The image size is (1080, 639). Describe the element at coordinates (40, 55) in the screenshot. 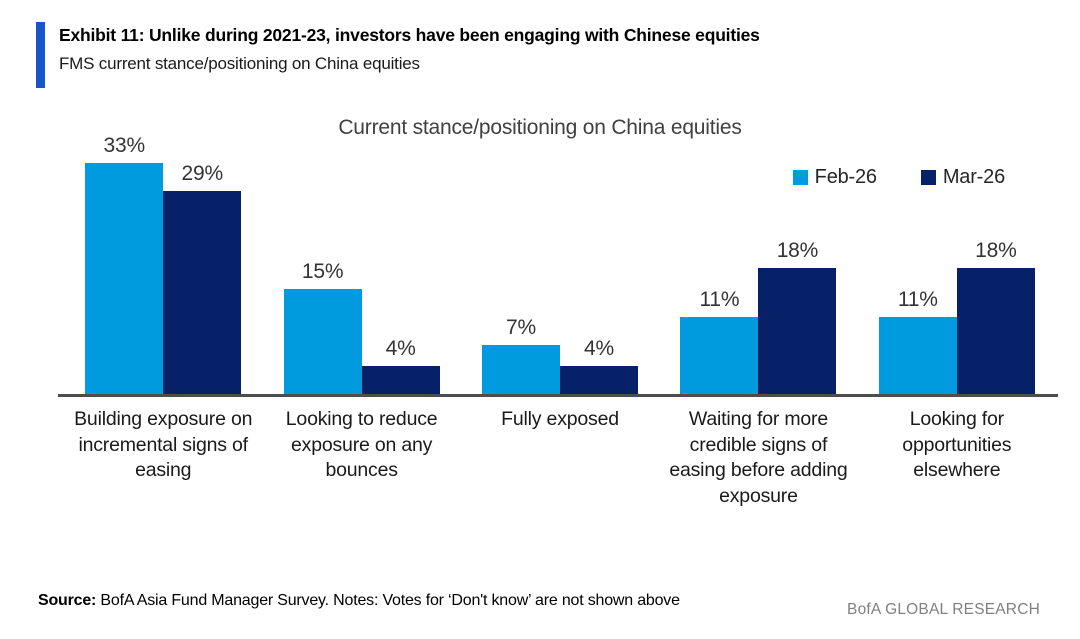

I see `header-accent-bar` at that location.